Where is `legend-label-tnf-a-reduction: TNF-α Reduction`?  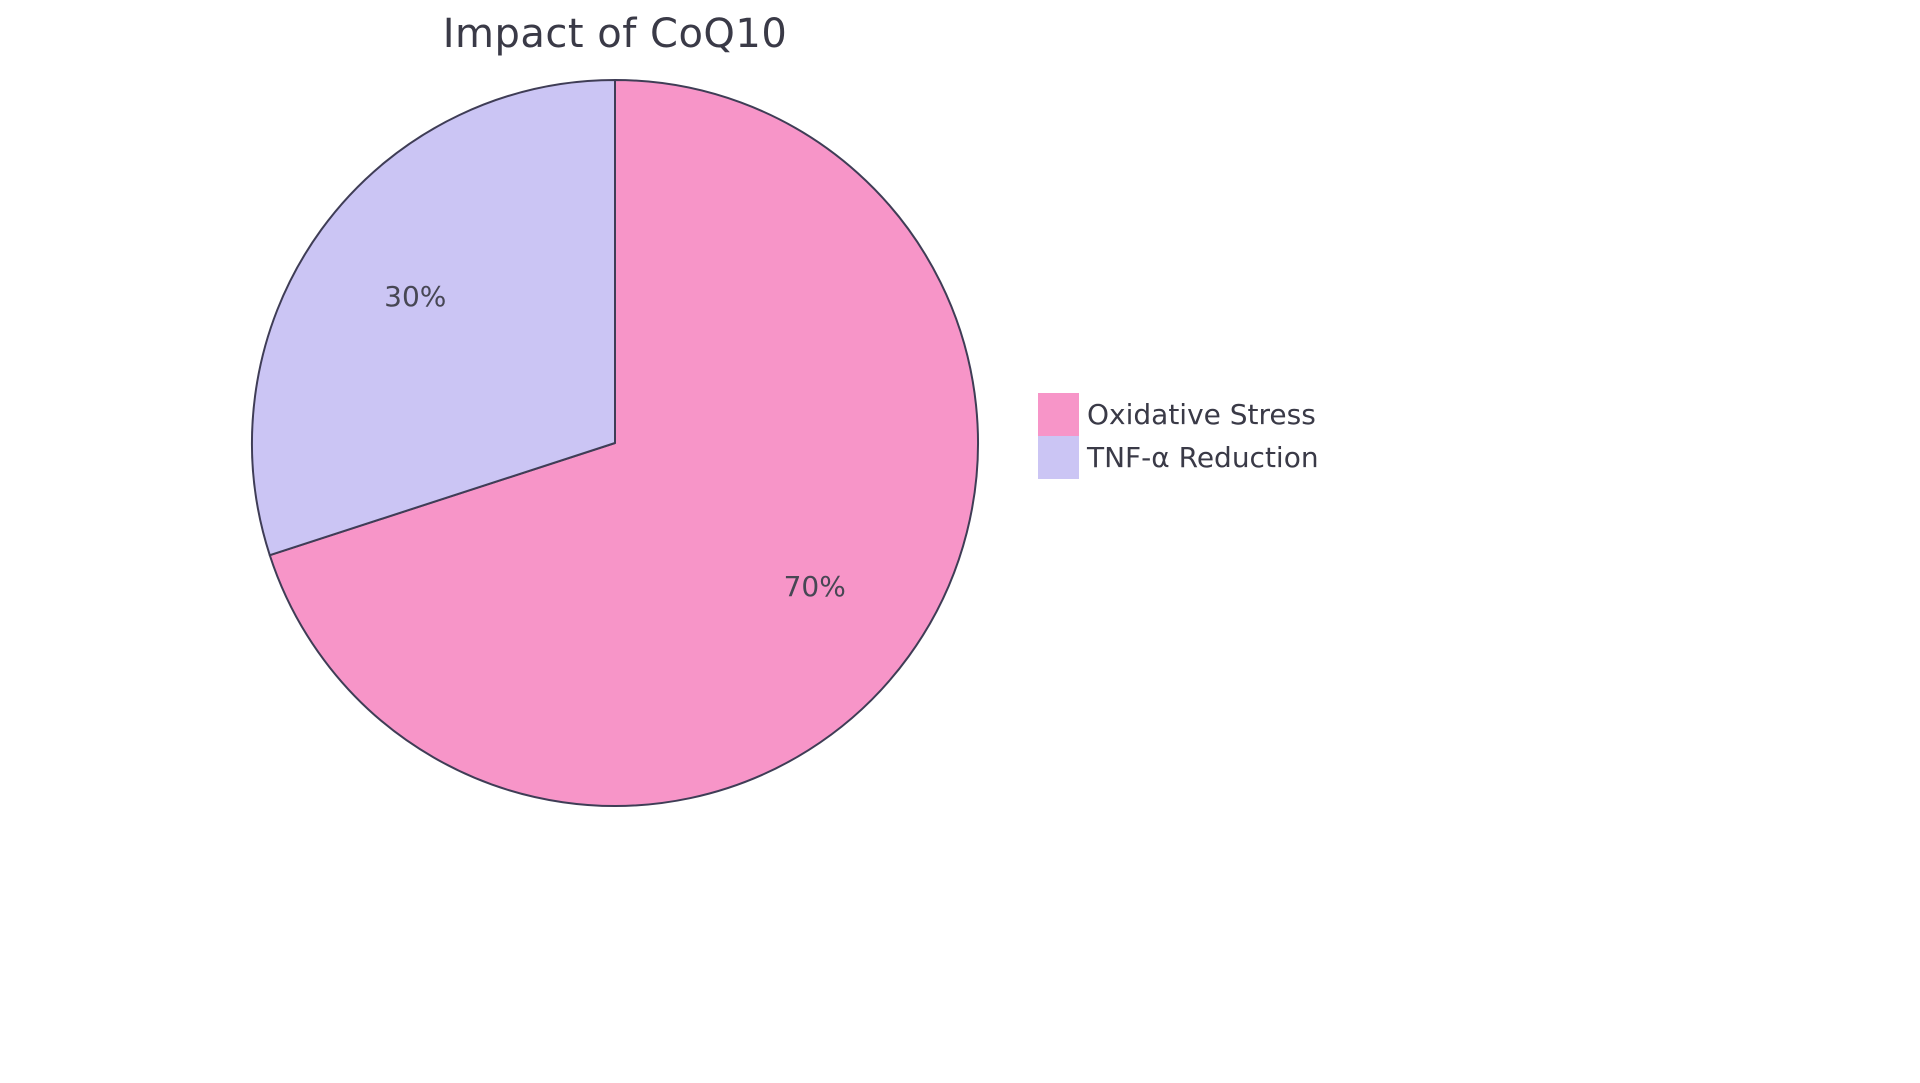
legend-label-tnf-a-reduction: TNF-α Reduction is located at coordinates (1203, 457).